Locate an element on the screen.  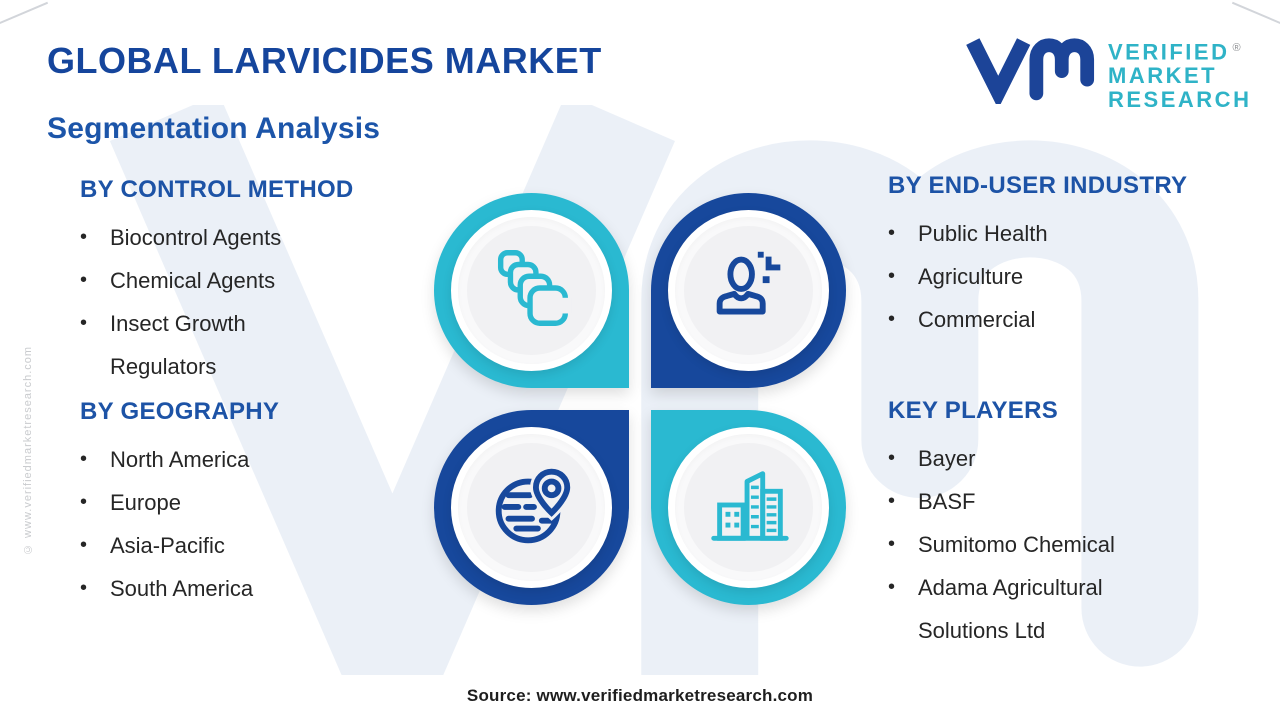
section-heading: KEY PLAYERS is located at coordinates (973, 410).